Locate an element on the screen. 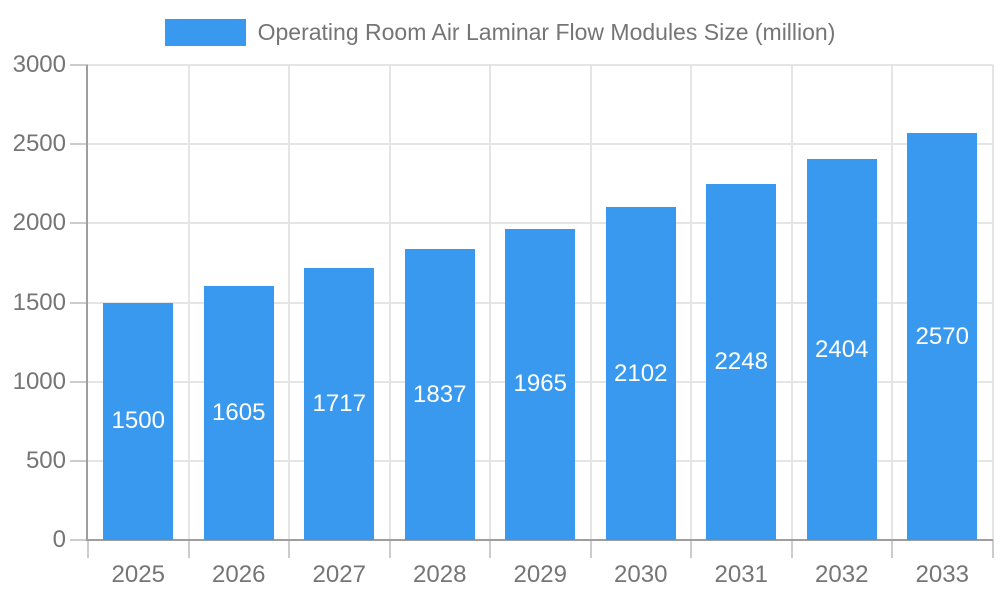 This screenshot has height=600, width=1000. bar: 1965 is located at coordinates (540, 384).